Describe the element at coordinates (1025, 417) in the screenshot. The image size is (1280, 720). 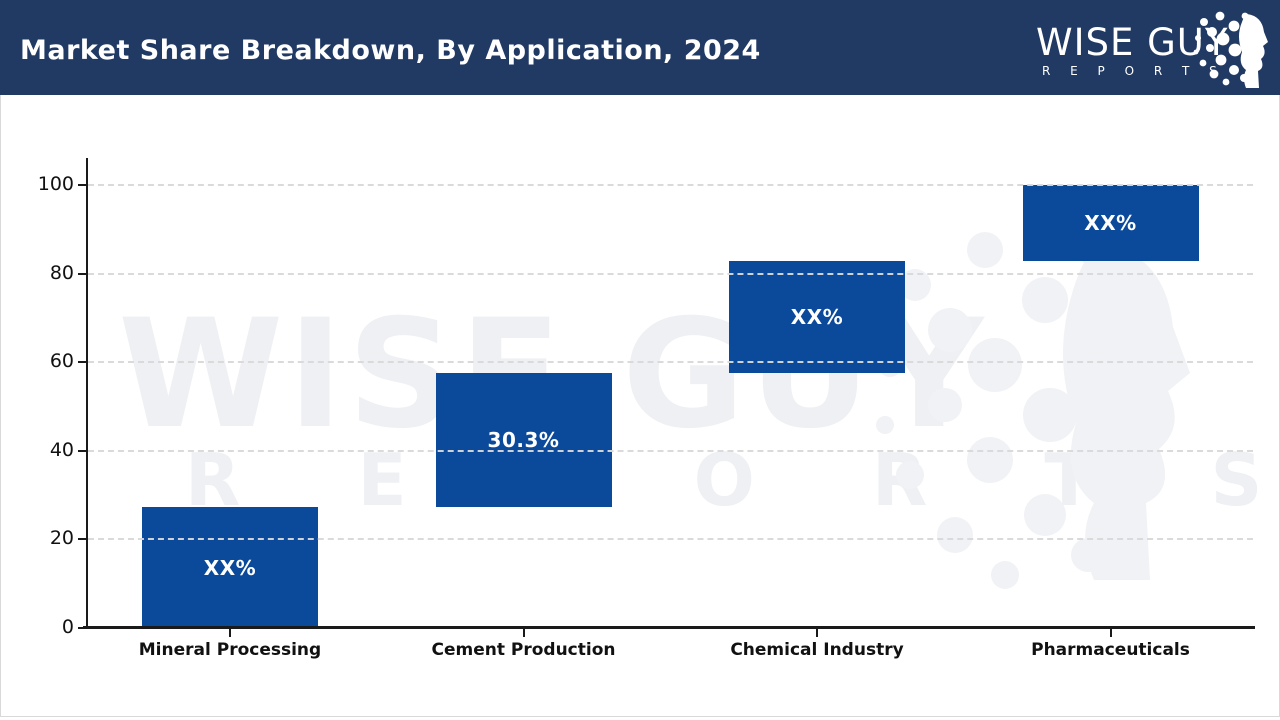
I see `watermark-dotted-head-icon` at that location.